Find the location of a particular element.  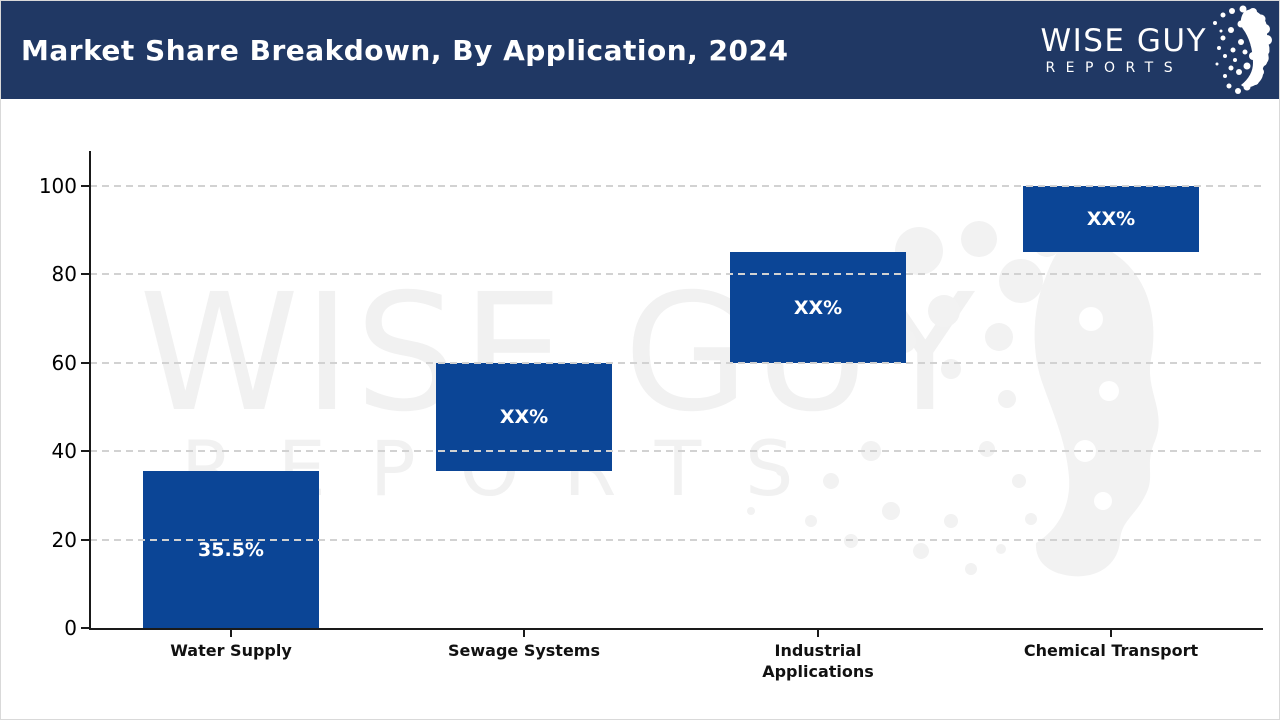

y-tick-label-0: 0 is located at coordinates (70, 628).